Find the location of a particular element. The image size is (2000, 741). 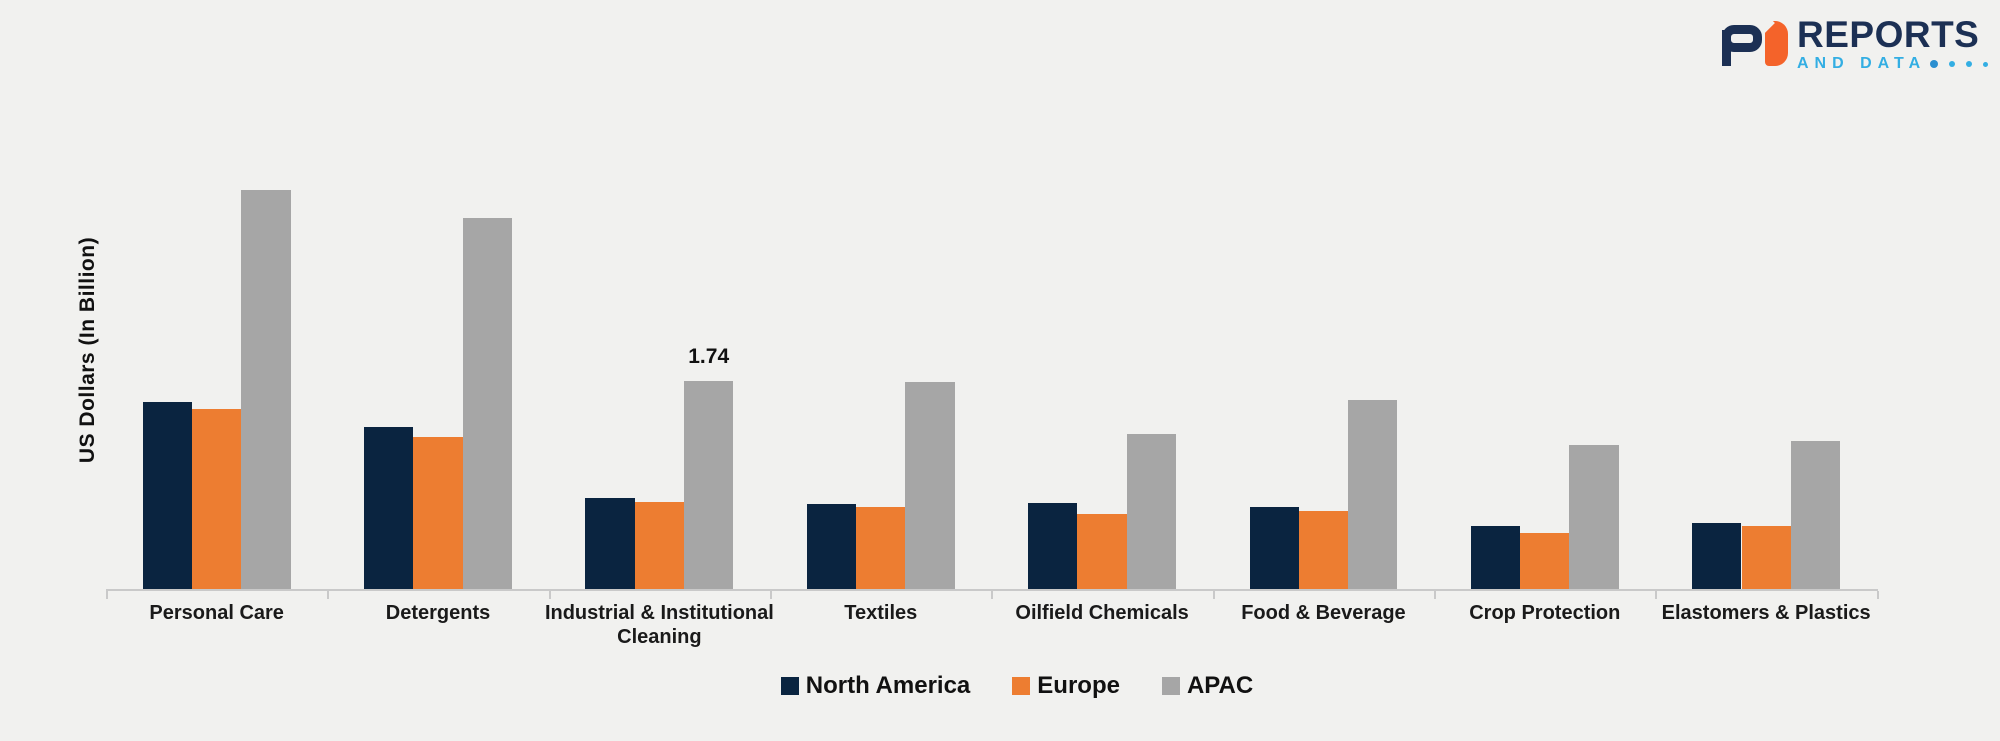

legend-item-north-america: North America is located at coordinates (875, 686).